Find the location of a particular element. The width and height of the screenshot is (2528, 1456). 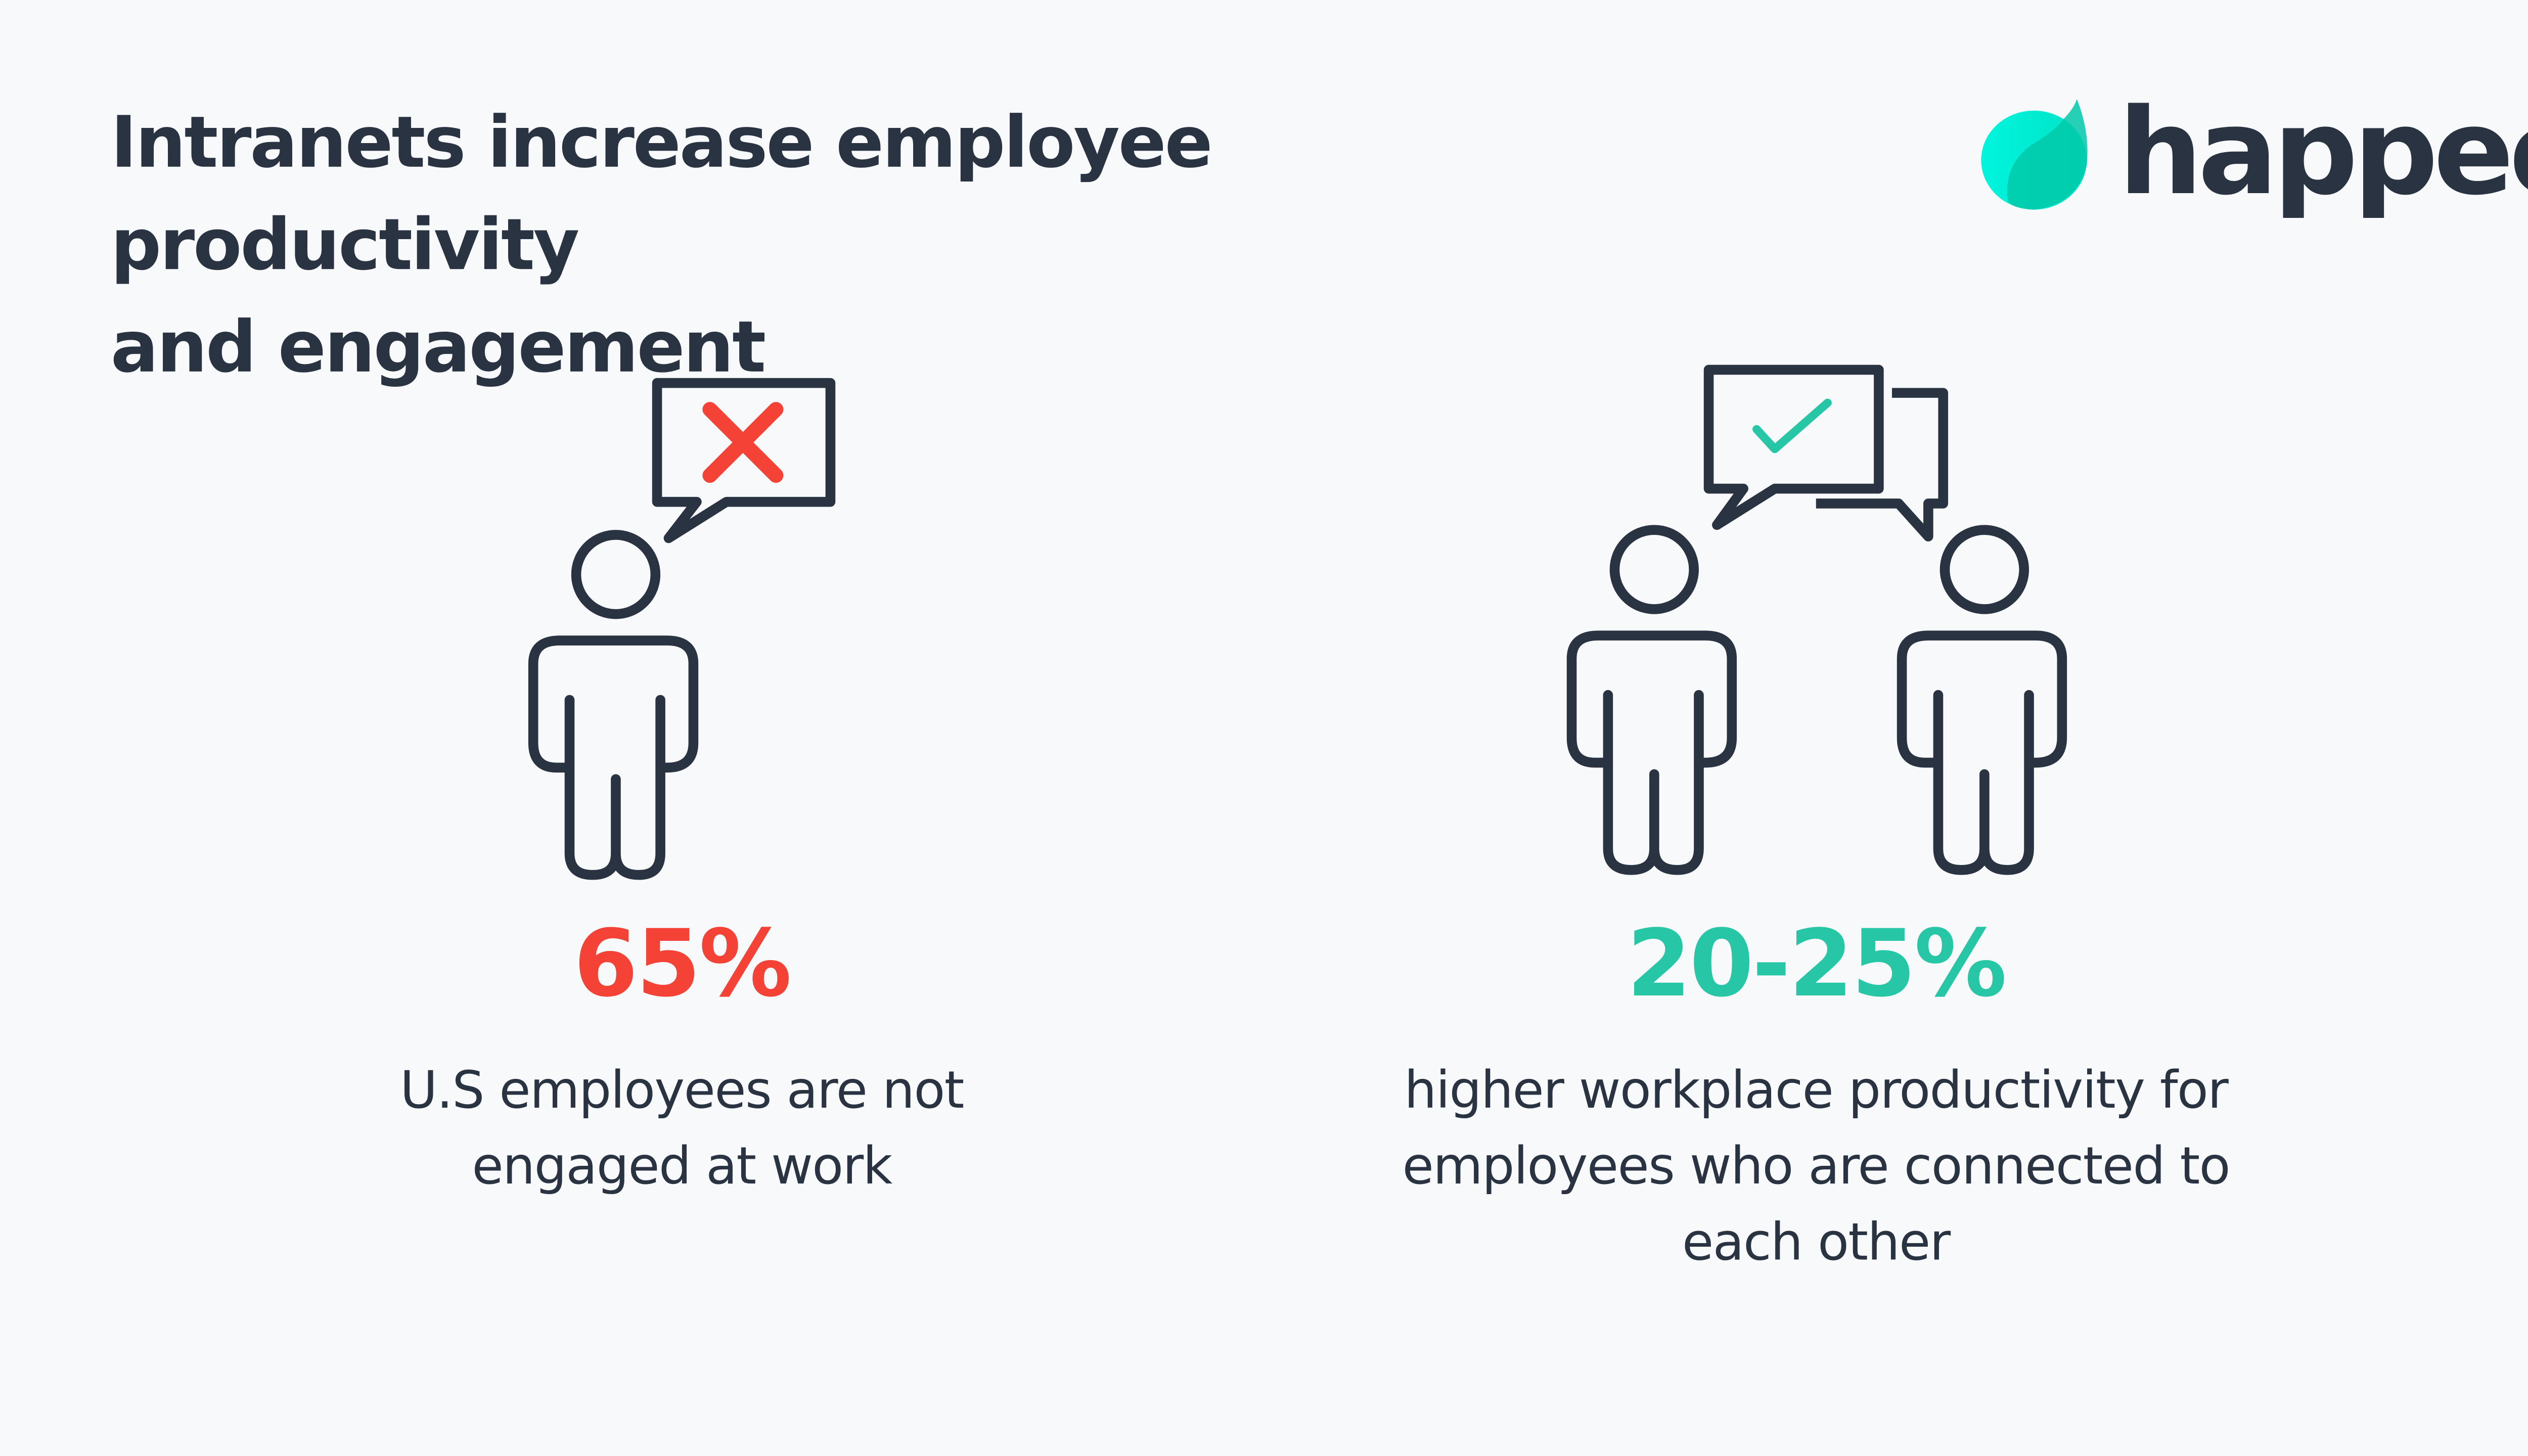

description-line: each other is located at coordinates (1817, 1243).